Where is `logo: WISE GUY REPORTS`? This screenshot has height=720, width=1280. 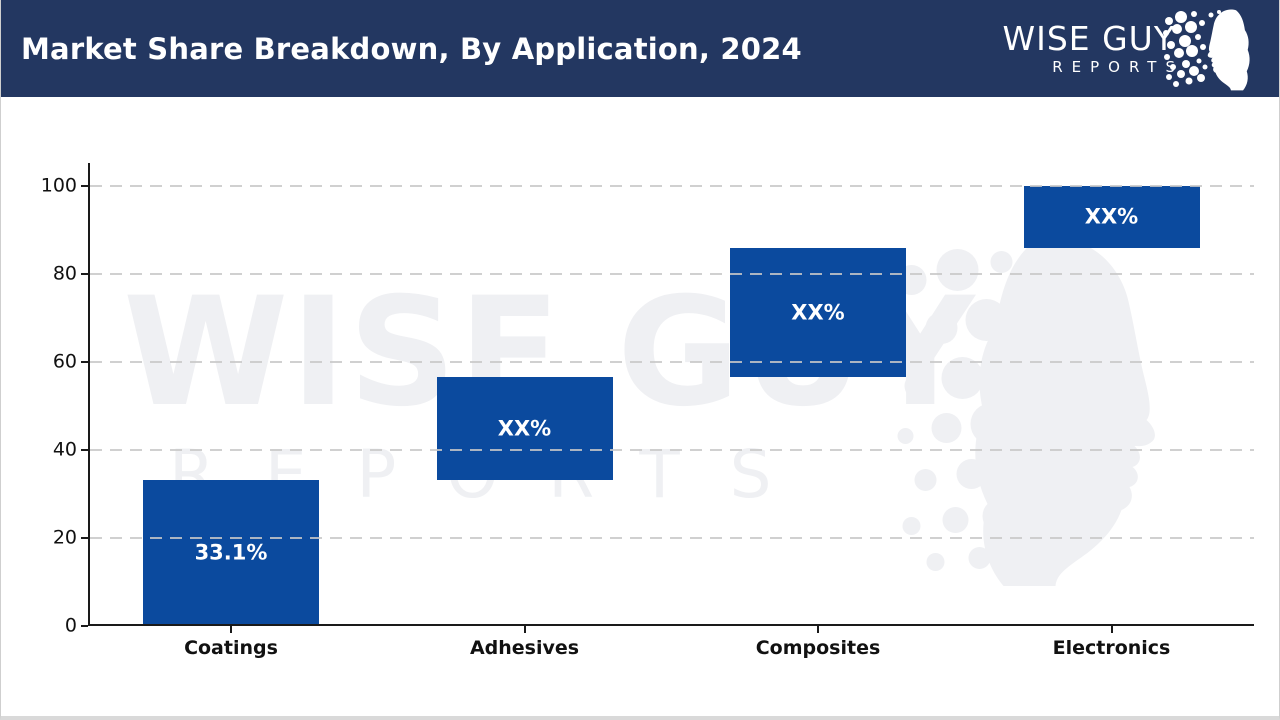 logo: WISE GUY REPORTS is located at coordinates (1136, 49).